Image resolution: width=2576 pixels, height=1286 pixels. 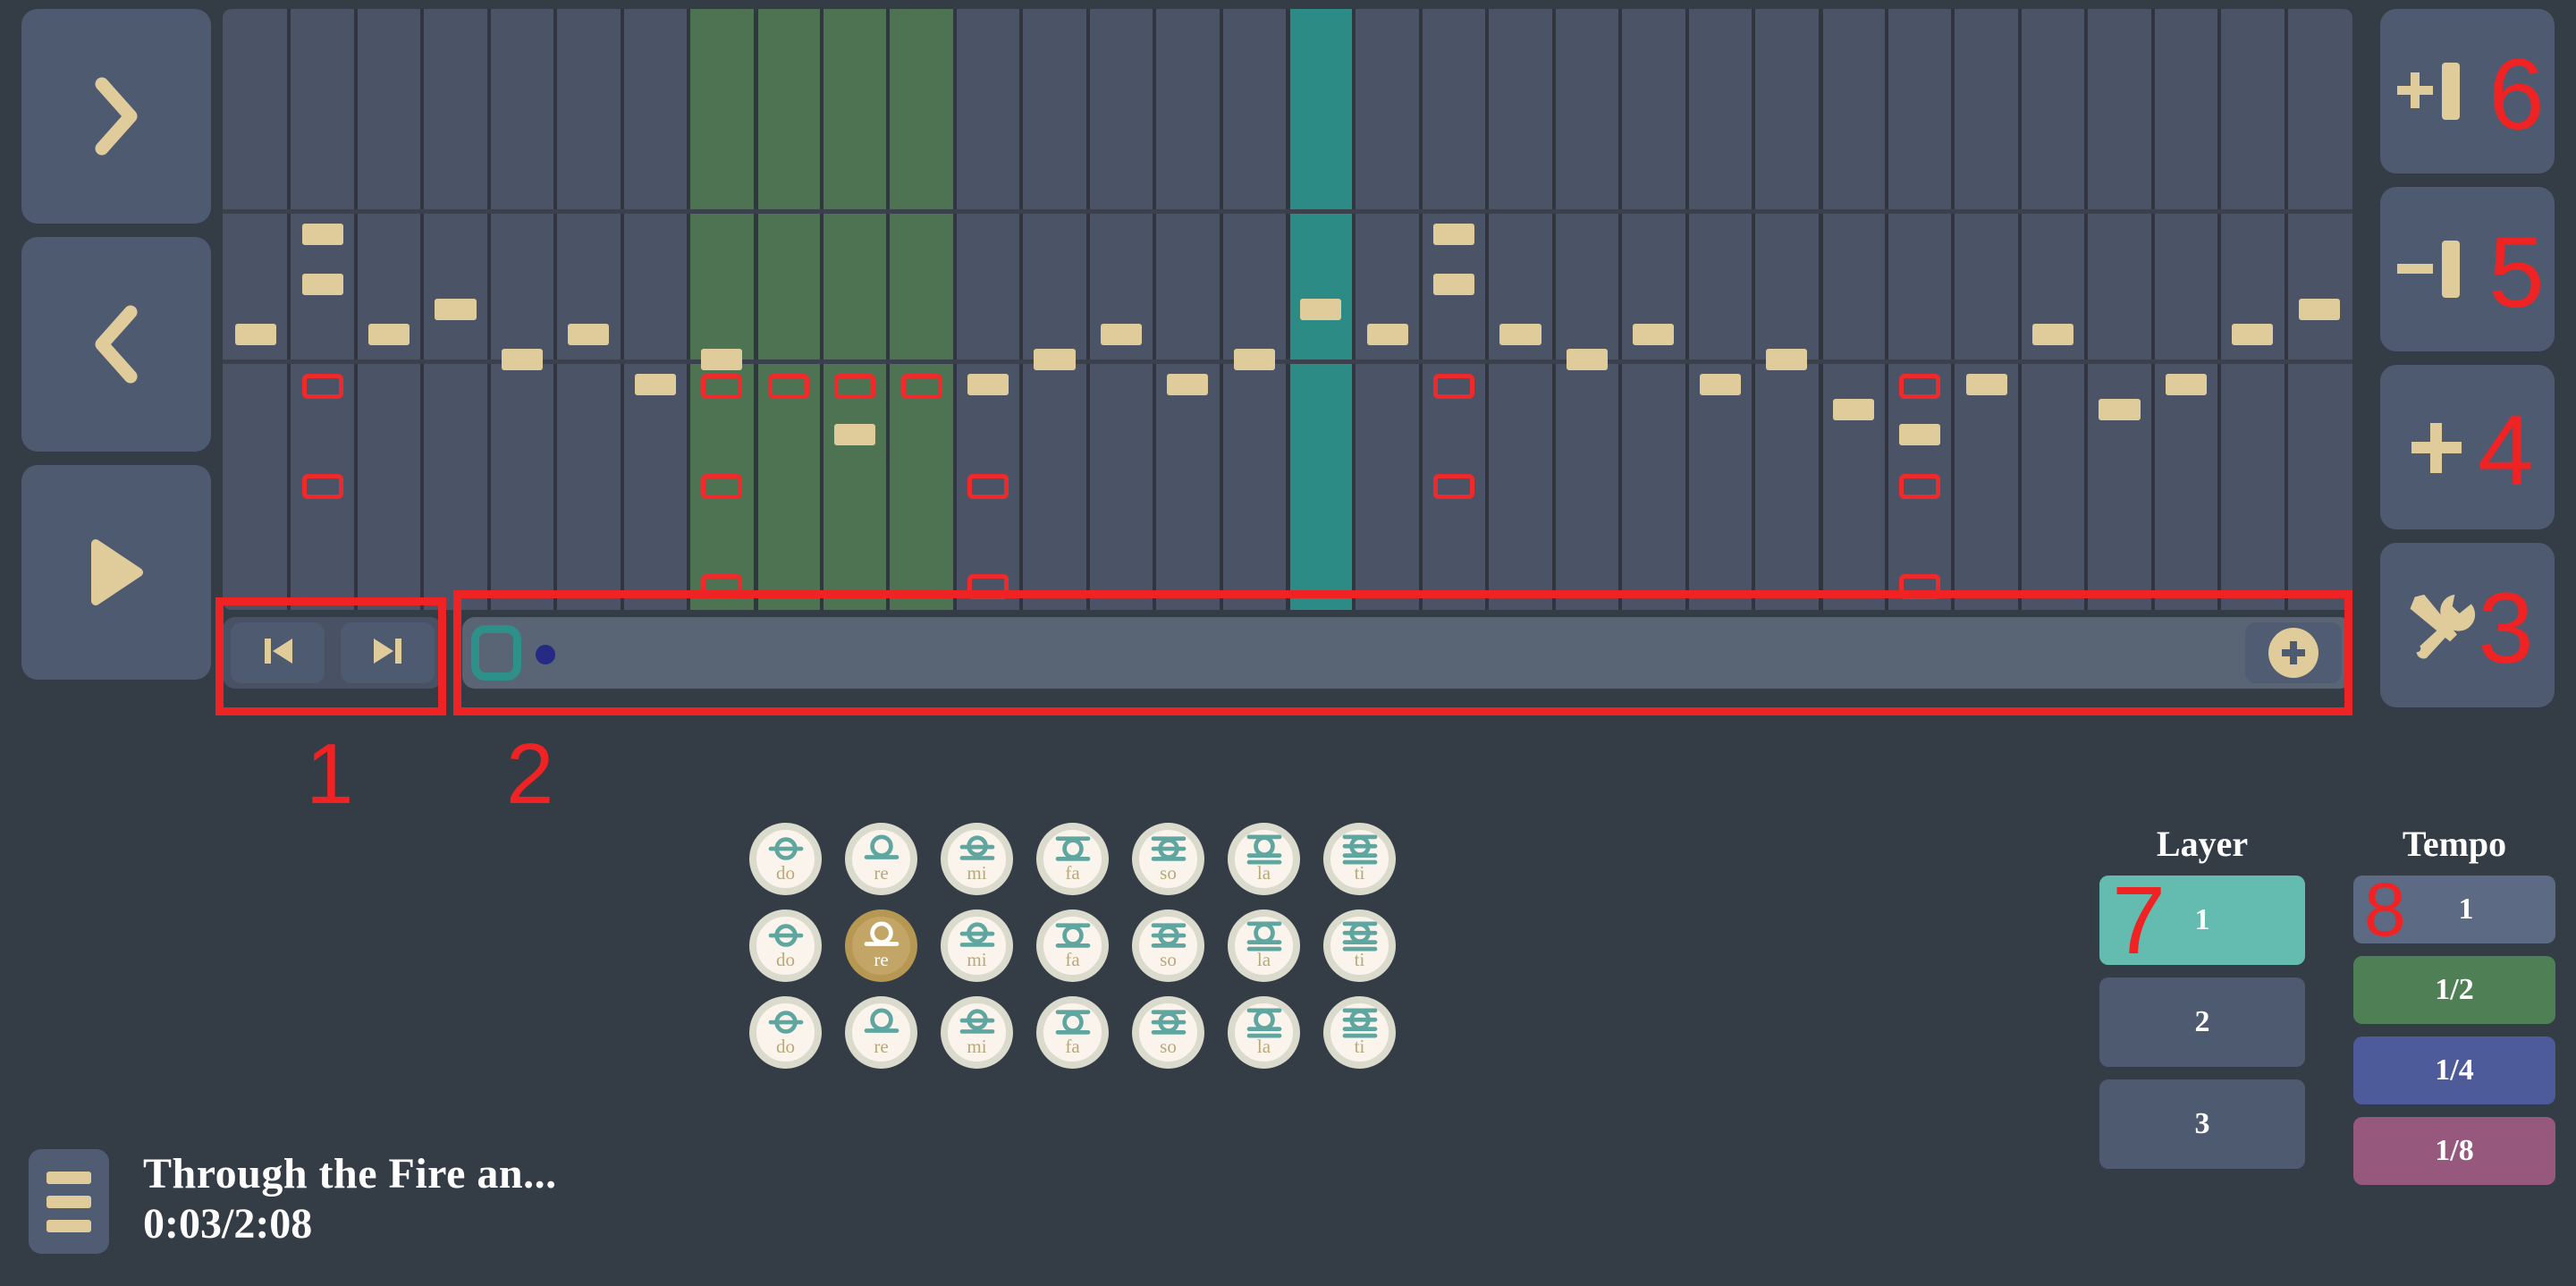 I want to click on add-bar-button: 6, so click(x=2467, y=91).